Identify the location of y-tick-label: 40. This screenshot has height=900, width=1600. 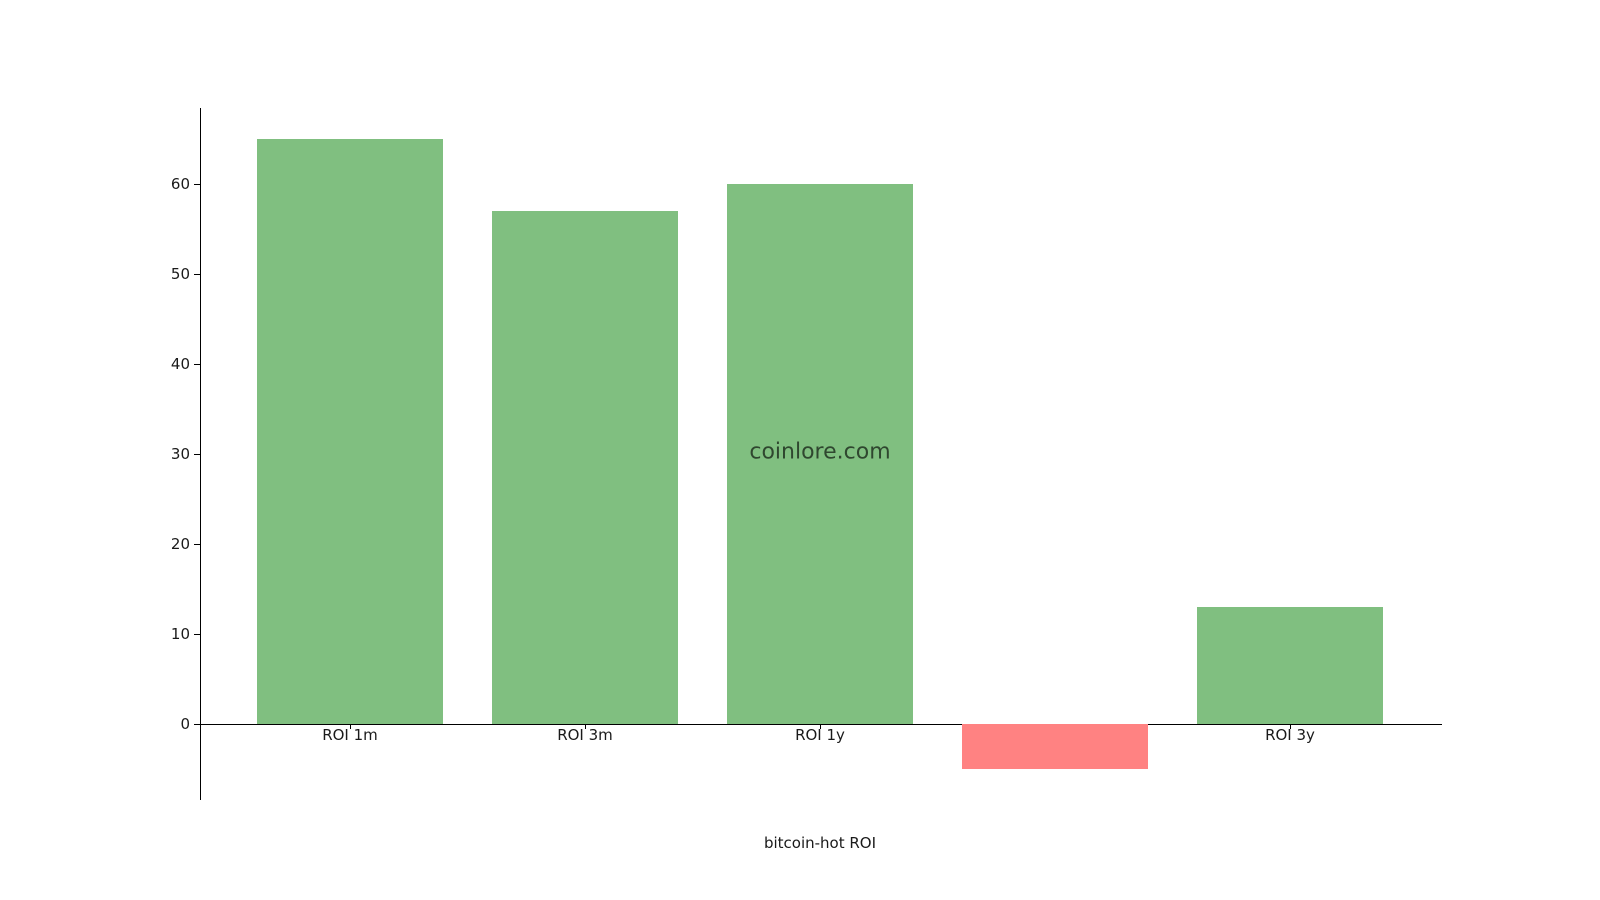
(180, 364).